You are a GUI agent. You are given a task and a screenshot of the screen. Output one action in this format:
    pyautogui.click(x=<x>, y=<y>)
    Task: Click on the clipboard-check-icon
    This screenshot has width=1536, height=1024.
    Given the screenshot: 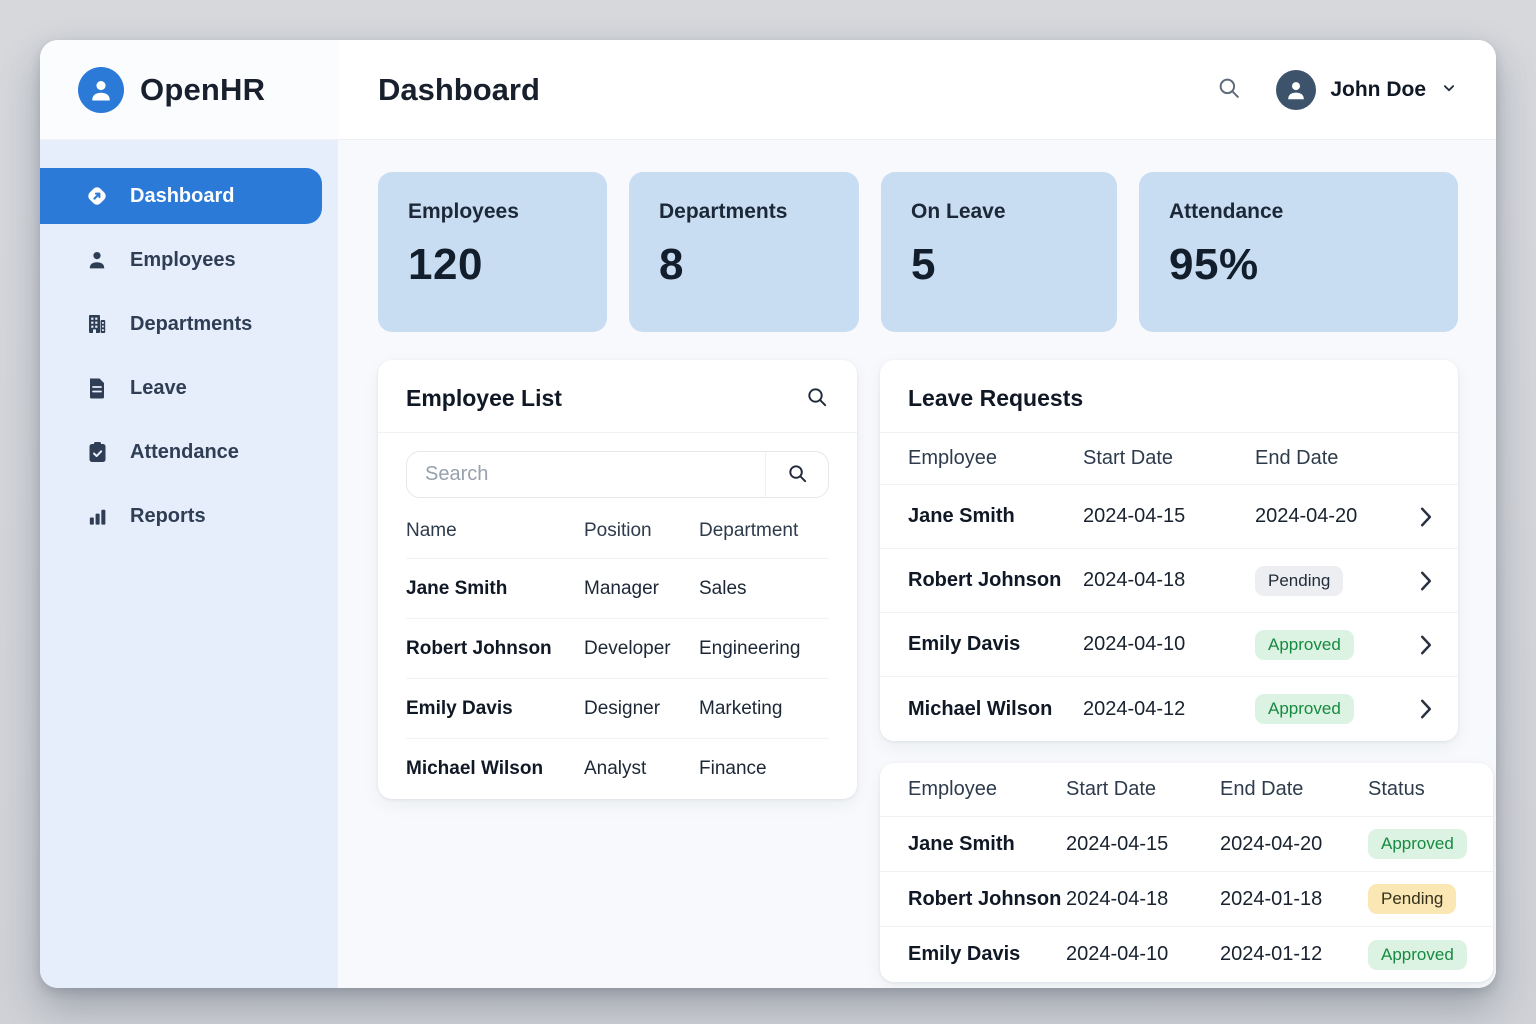 What is the action you would take?
    pyautogui.click(x=97, y=452)
    